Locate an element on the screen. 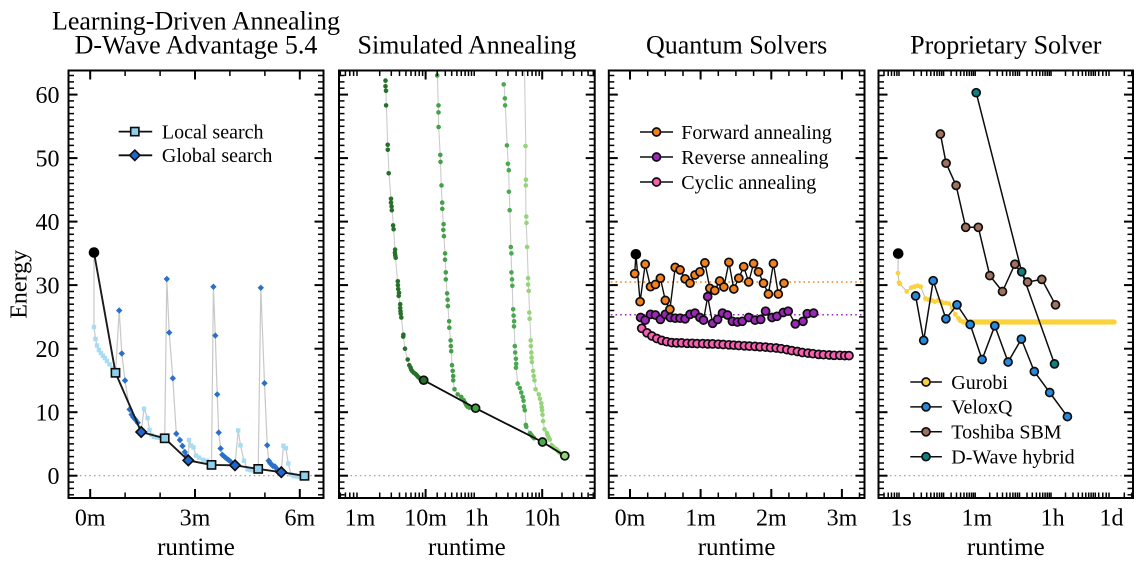  svg-text: 6m is located at coordinates (299, 518).